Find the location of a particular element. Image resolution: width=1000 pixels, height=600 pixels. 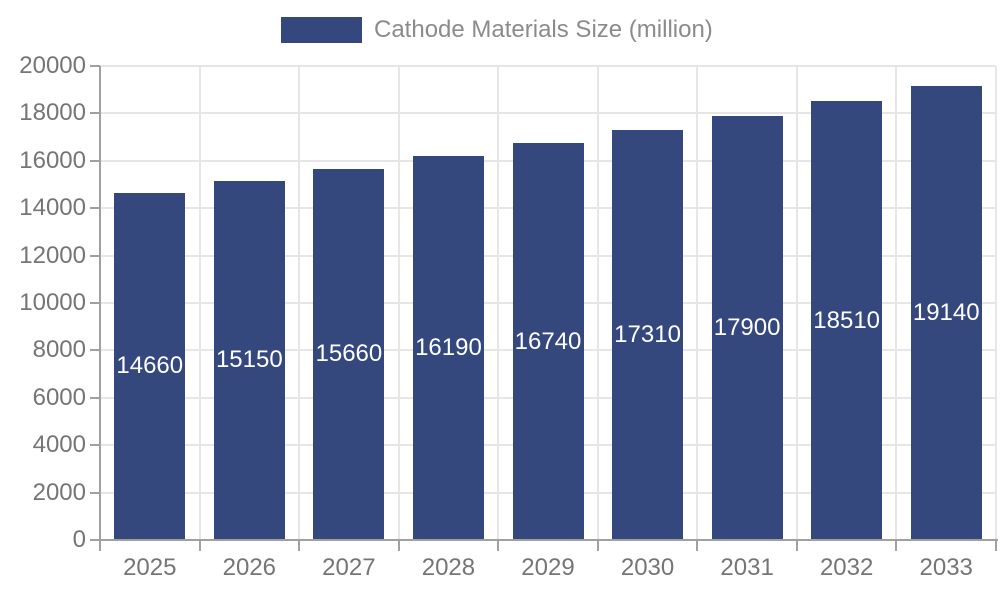

bar-value-label: 15150 is located at coordinates (249, 360).